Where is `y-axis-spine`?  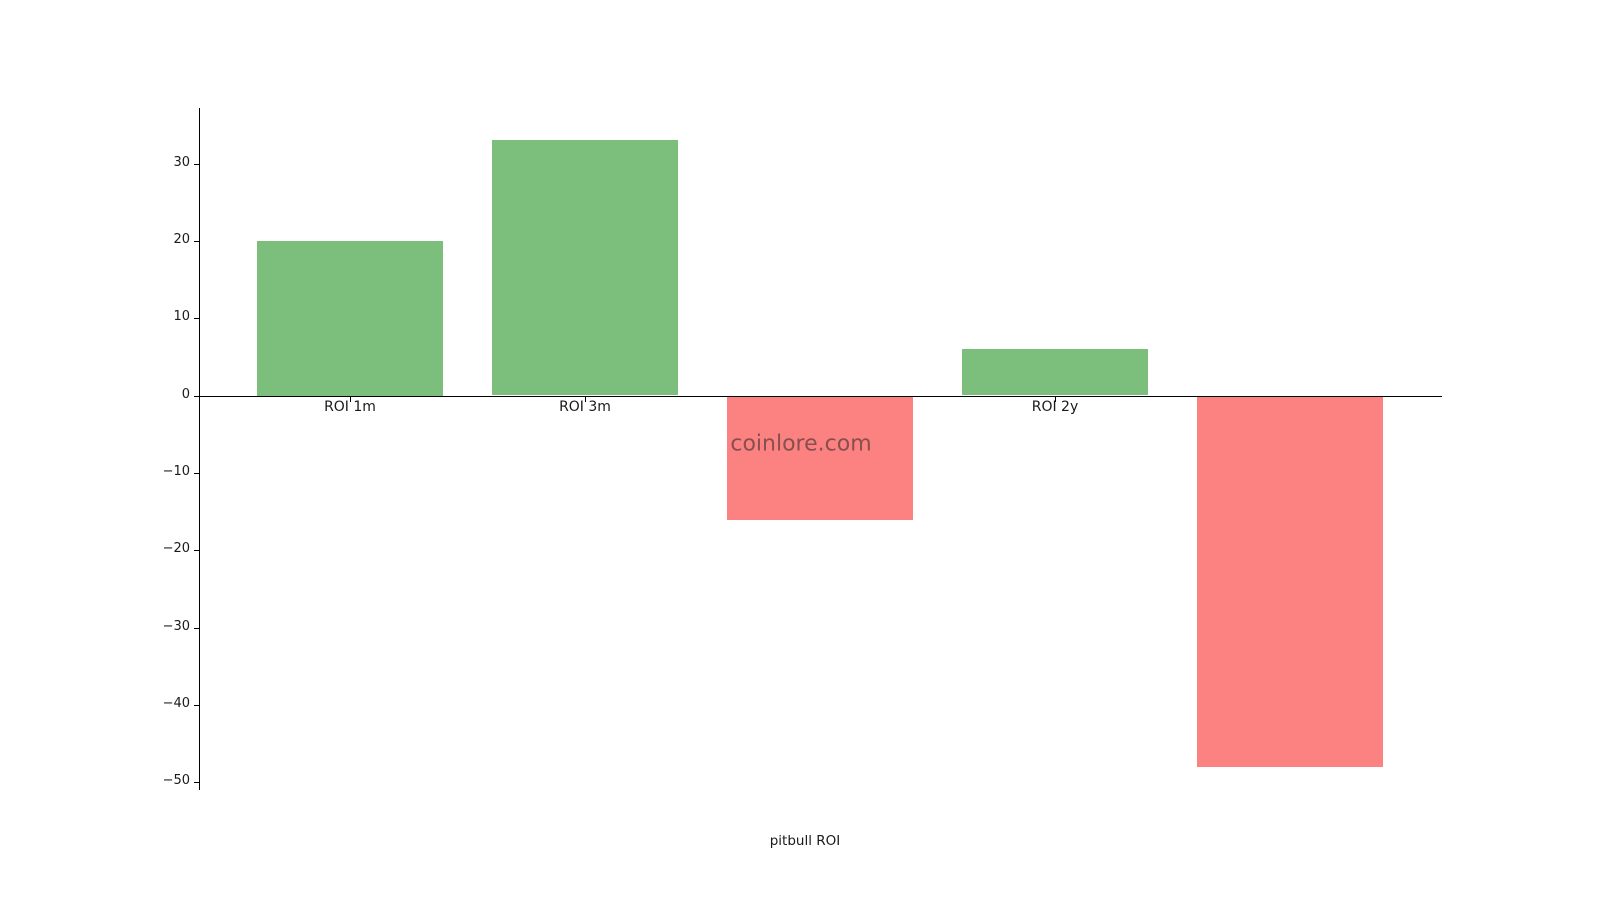 y-axis-spine is located at coordinates (199, 449).